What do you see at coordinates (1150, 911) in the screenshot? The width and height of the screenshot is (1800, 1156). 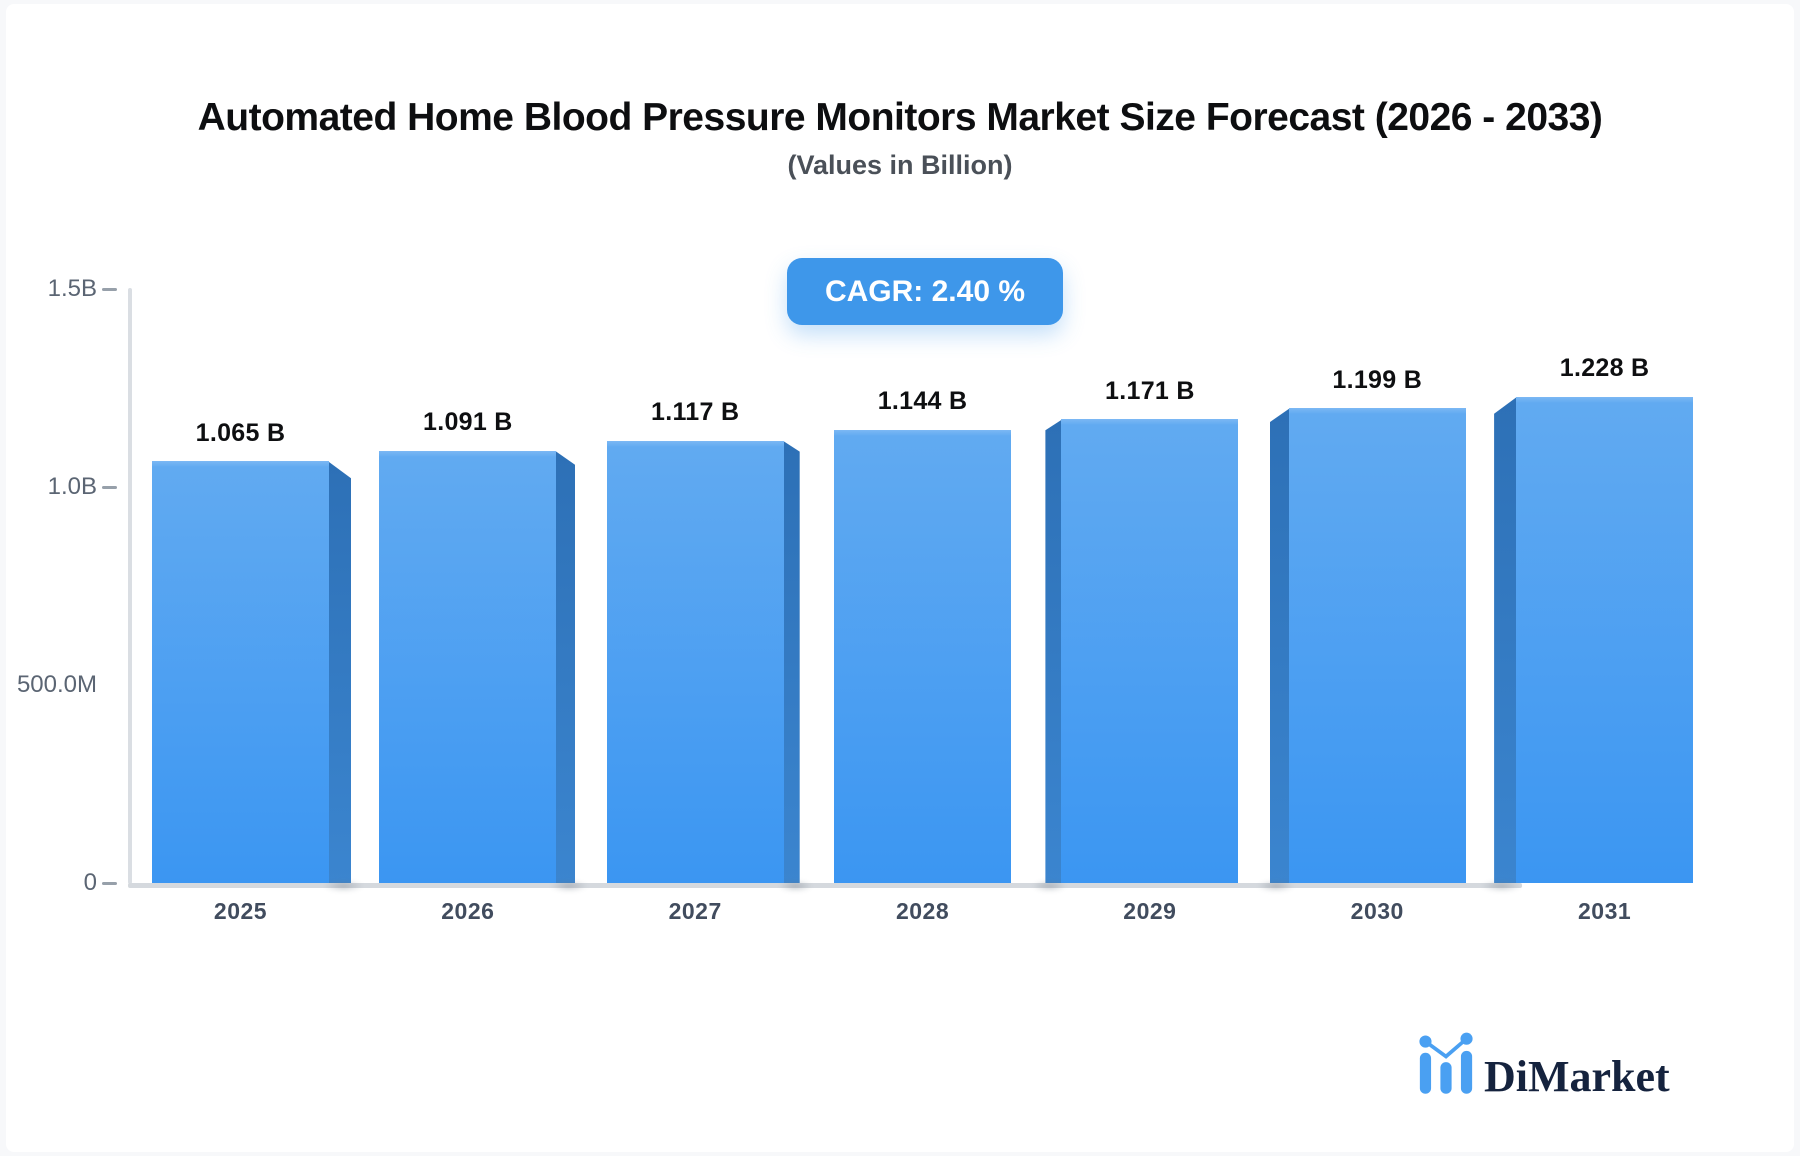 I see `x-axis-category-label: 2029` at bounding box center [1150, 911].